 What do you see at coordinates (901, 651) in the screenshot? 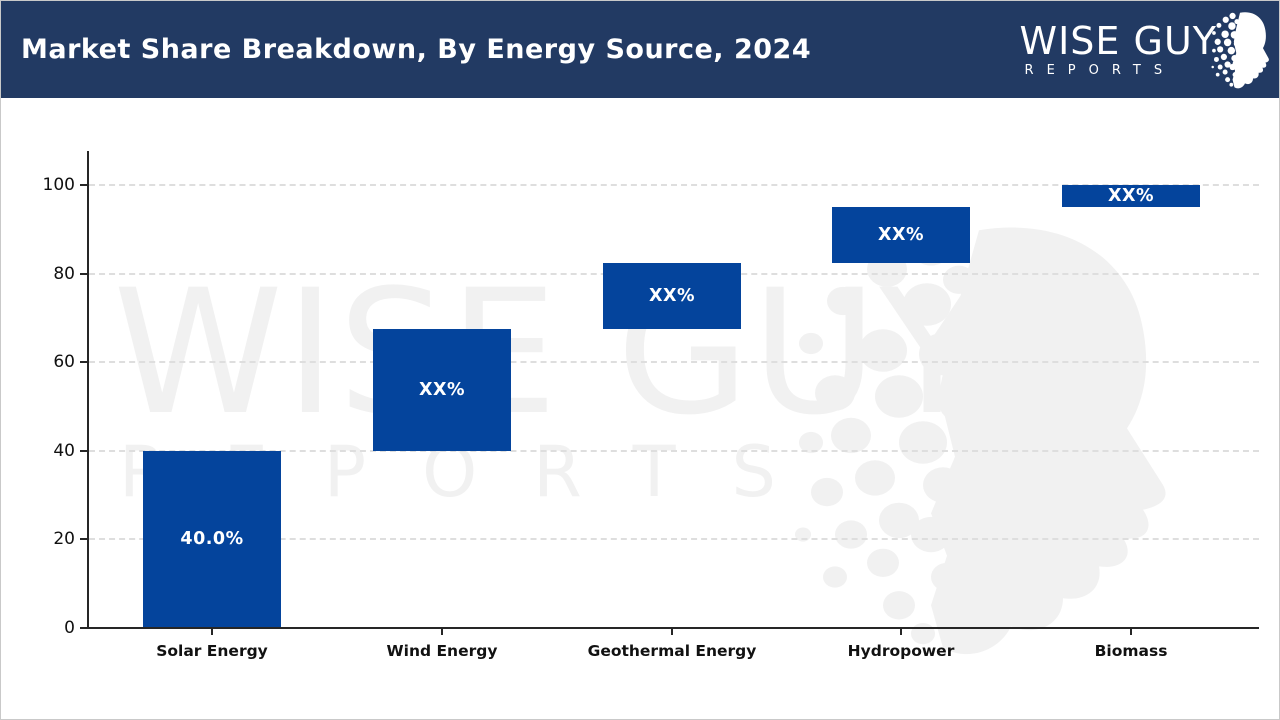
I see `x-category-label-hydropower: Hydropower` at bounding box center [901, 651].